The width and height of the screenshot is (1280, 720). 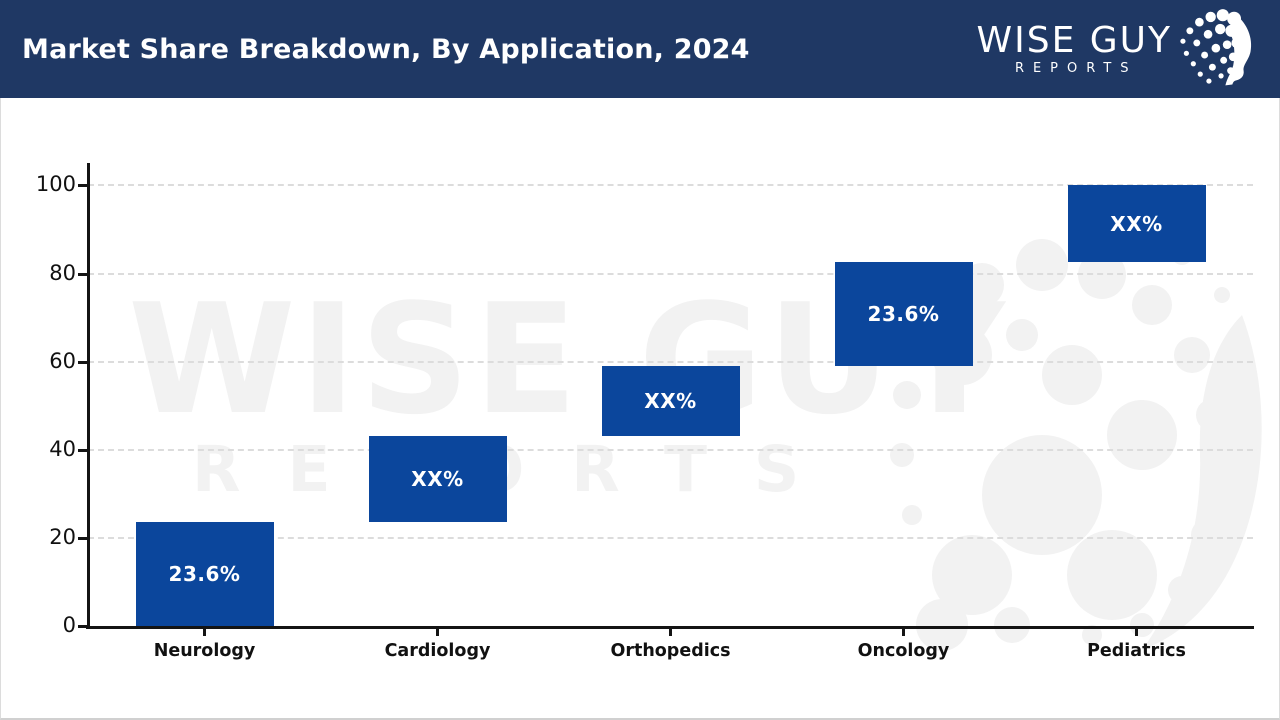 What do you see at coordinates (1074, 40) in the screenshot?
I see `logo-brand-name: WISE GUY` at bounding box center [1074, 40].